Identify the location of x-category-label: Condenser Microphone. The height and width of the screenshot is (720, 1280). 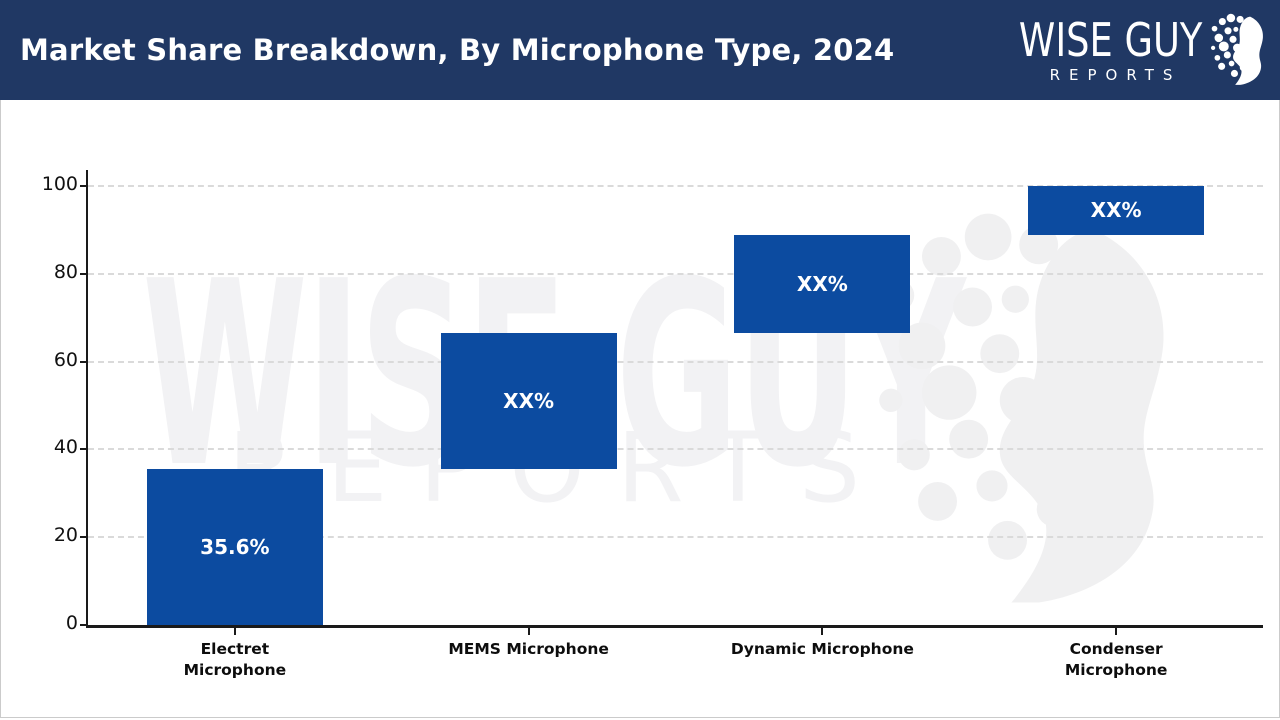
(1116, 659).